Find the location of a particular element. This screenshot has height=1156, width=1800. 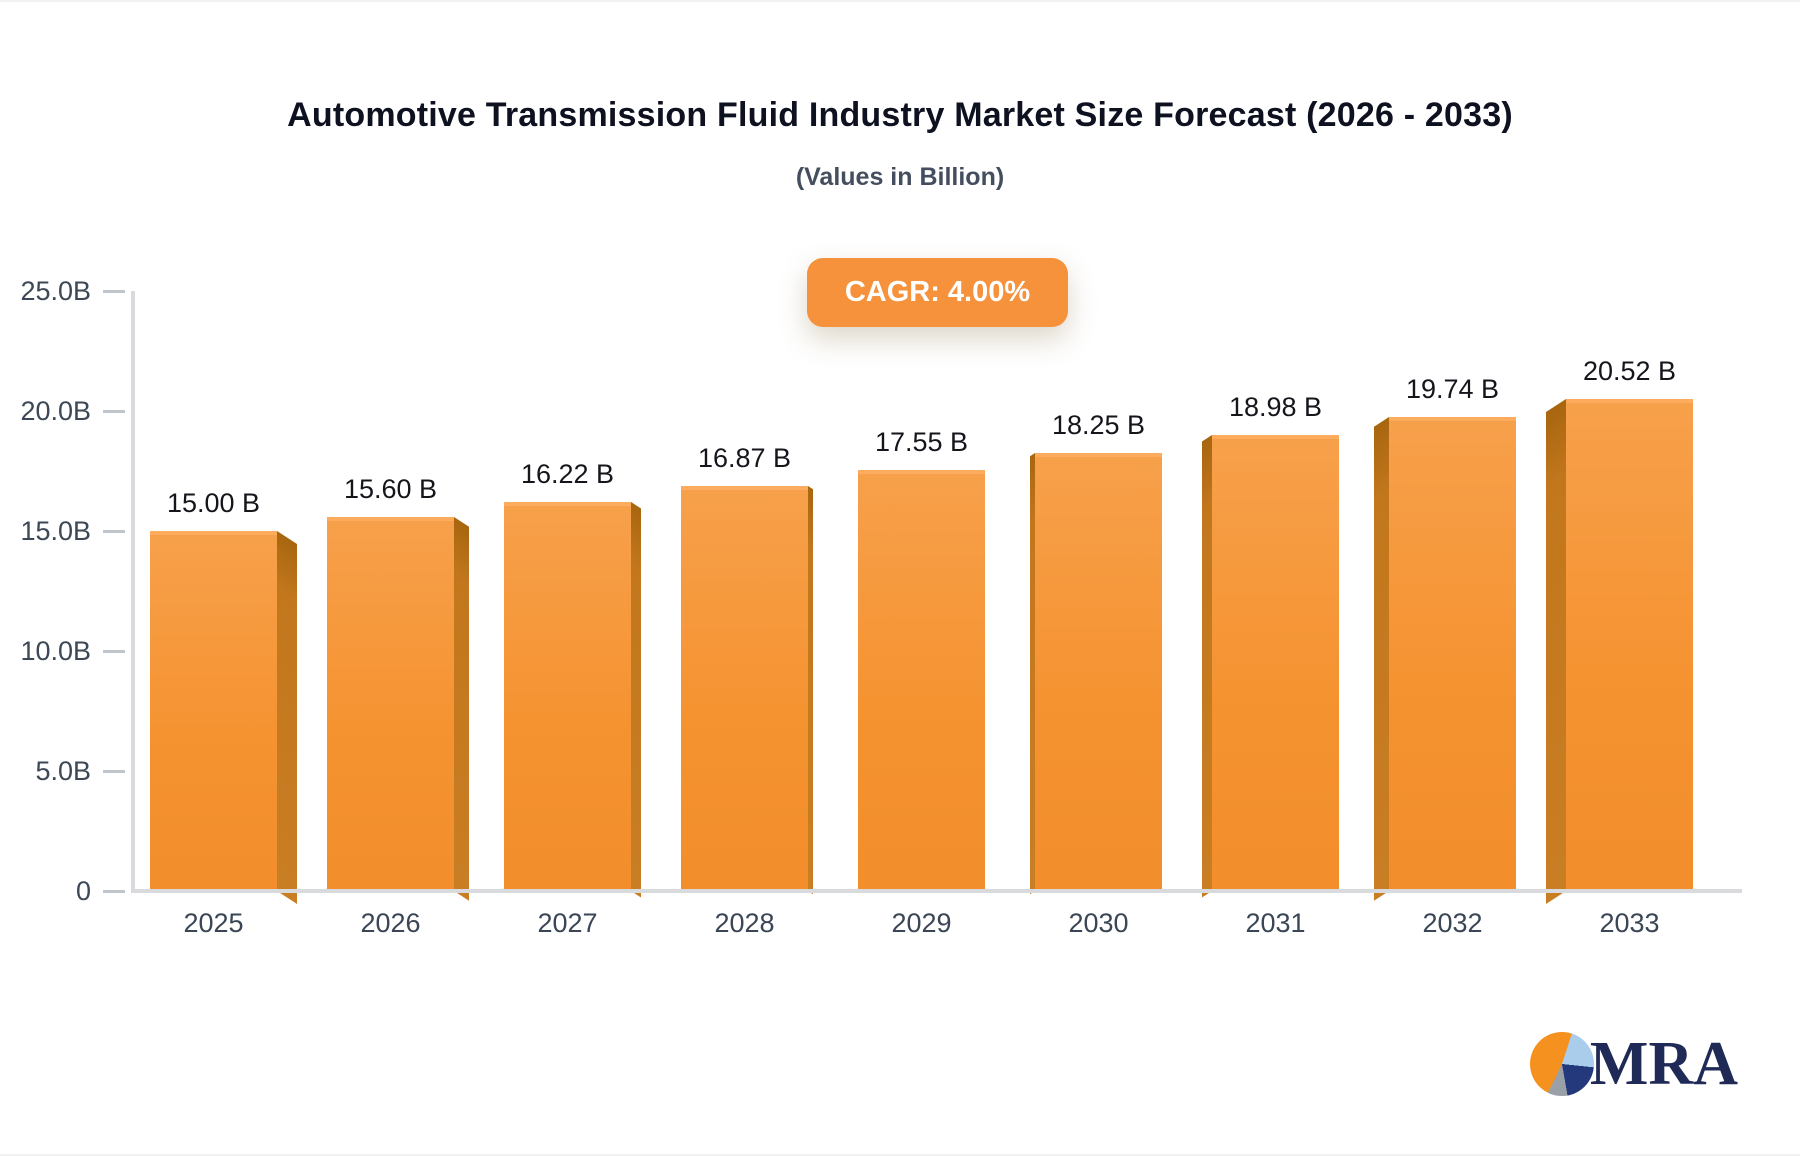

y-axis-tick: 10.0B is located at coordinates (62, 650).